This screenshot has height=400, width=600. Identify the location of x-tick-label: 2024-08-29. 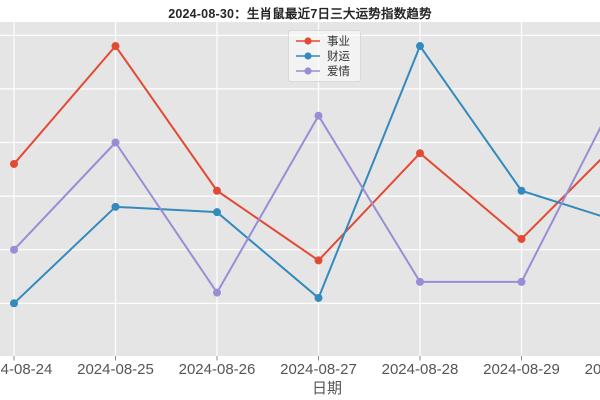
(521, 369).